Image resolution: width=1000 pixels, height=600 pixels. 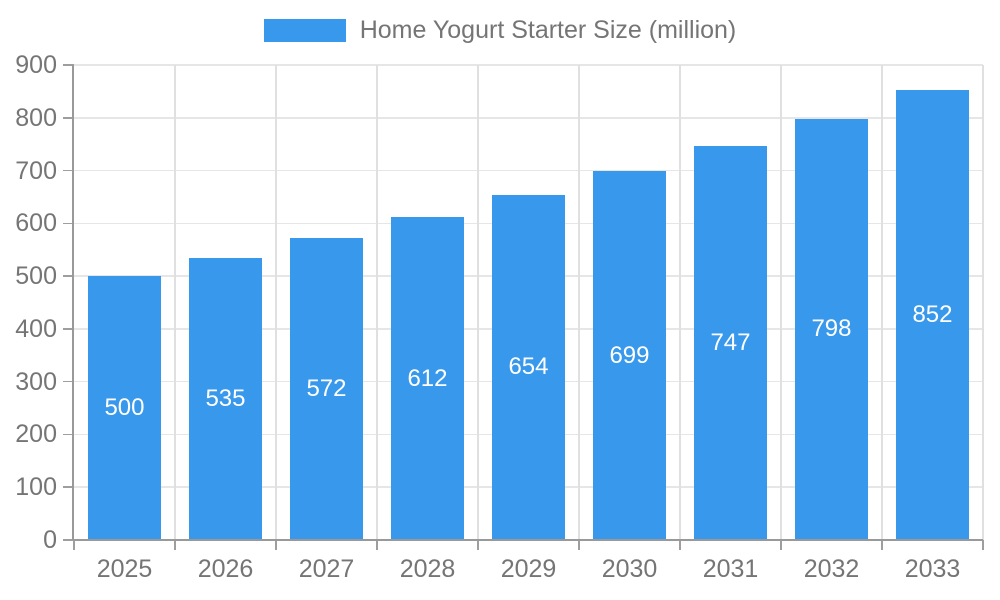 What do you see at coordinates (36, 434) in the screenshot?
I see `y-axis-label: 200` at bounding box center [36, 434].